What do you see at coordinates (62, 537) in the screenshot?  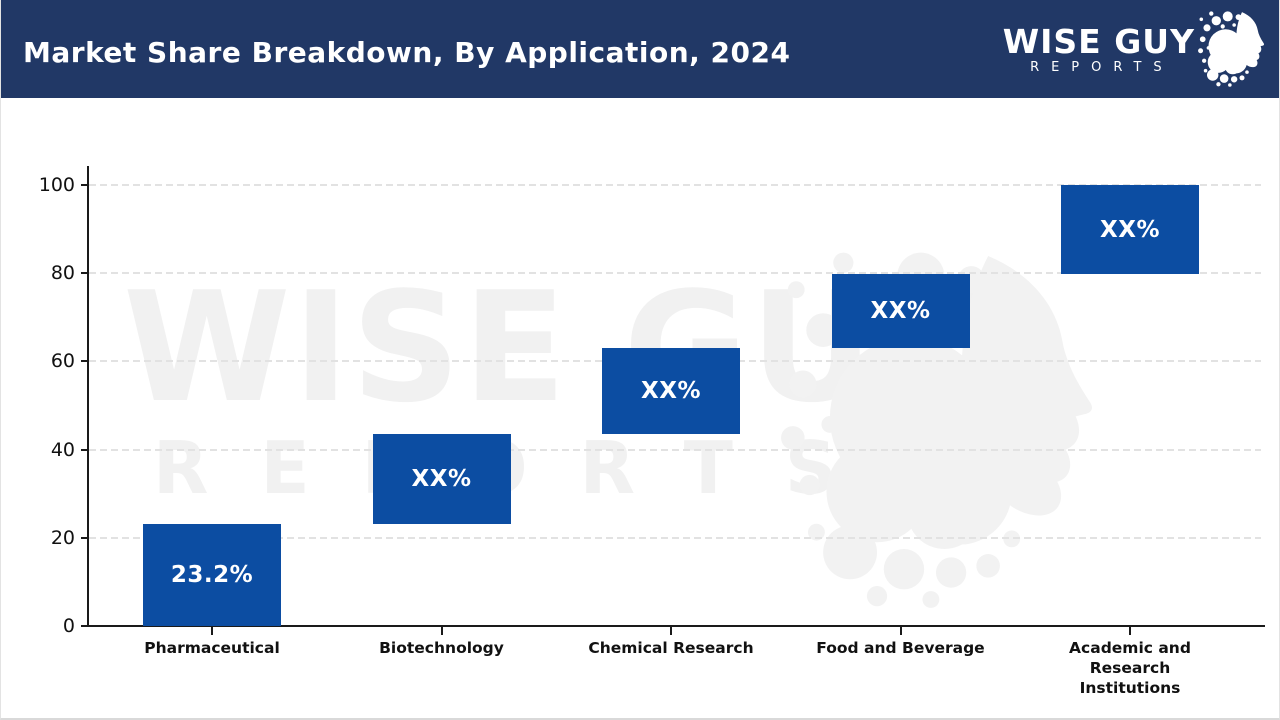 I see `y-tick-label-20: 20` at bounding box center [62, 537].